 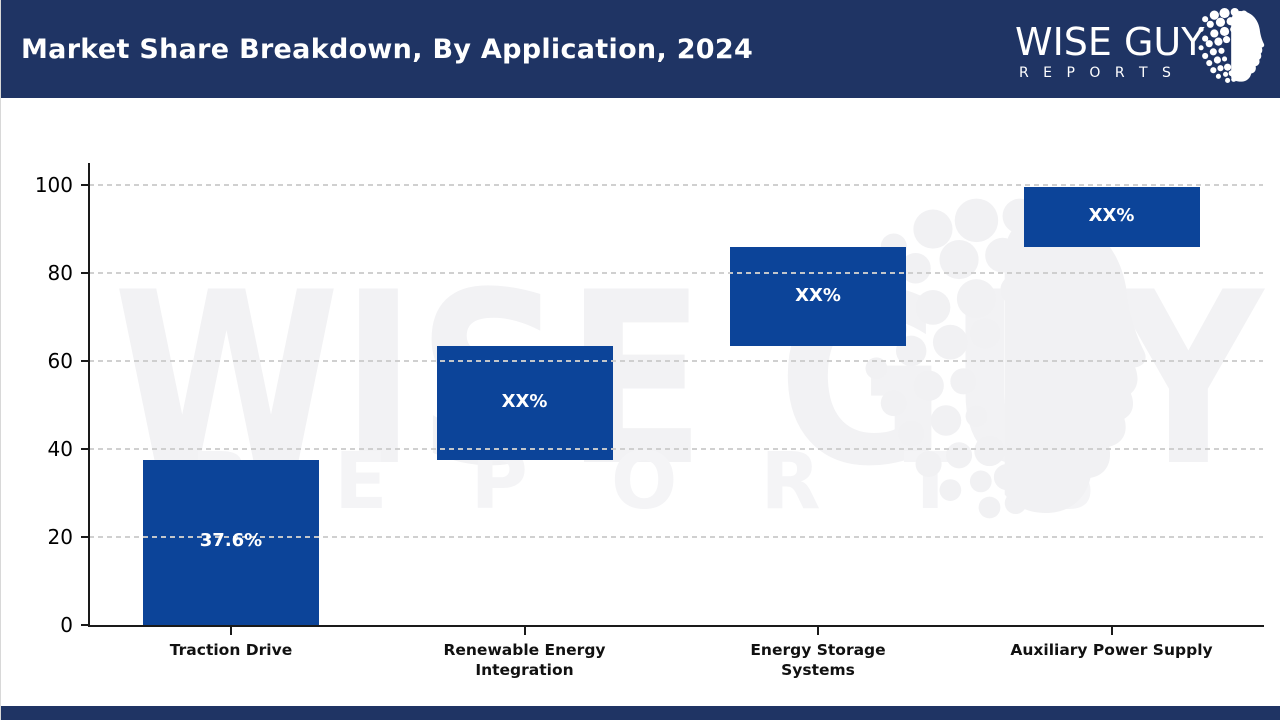 I want to click on watermark-reports-text: R E P O R T S, so click(x=657, y=482).